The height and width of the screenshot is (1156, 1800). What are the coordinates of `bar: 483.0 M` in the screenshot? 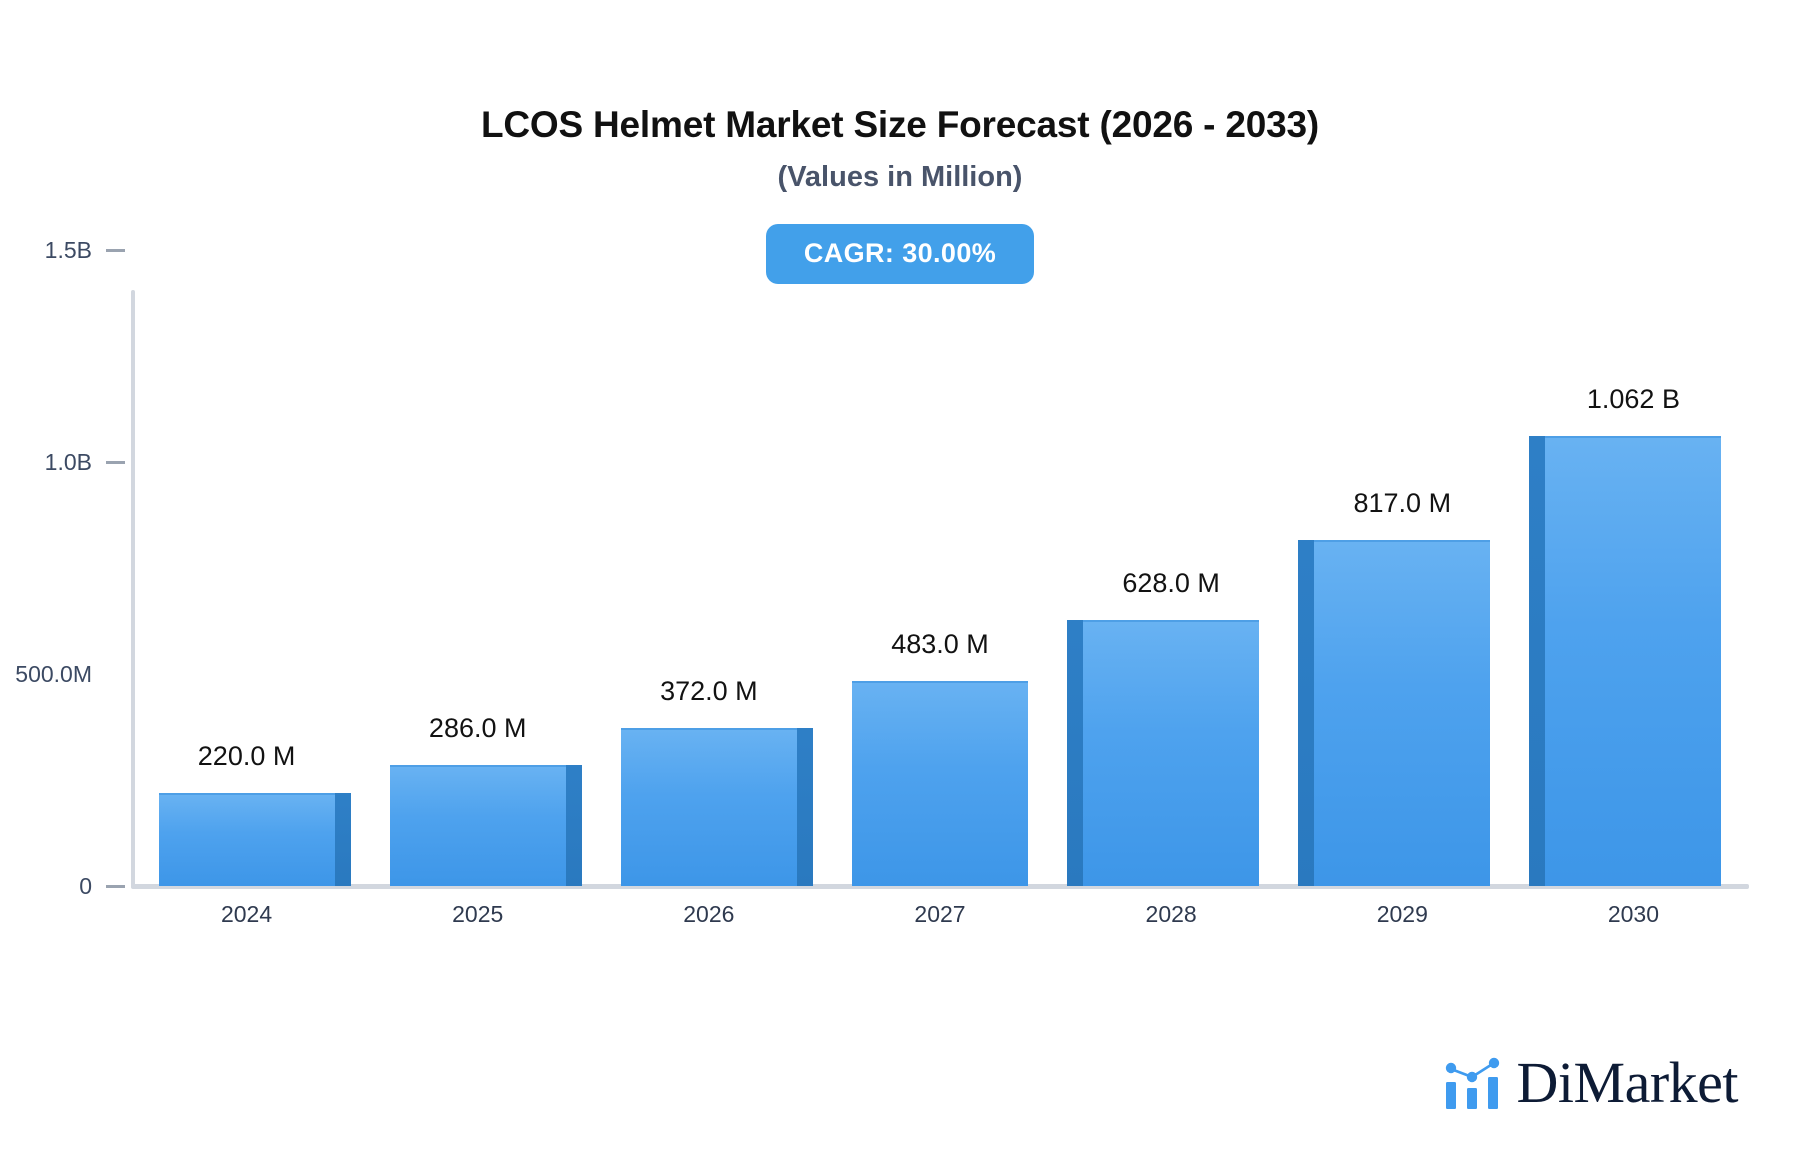 It's located at (940, 758).